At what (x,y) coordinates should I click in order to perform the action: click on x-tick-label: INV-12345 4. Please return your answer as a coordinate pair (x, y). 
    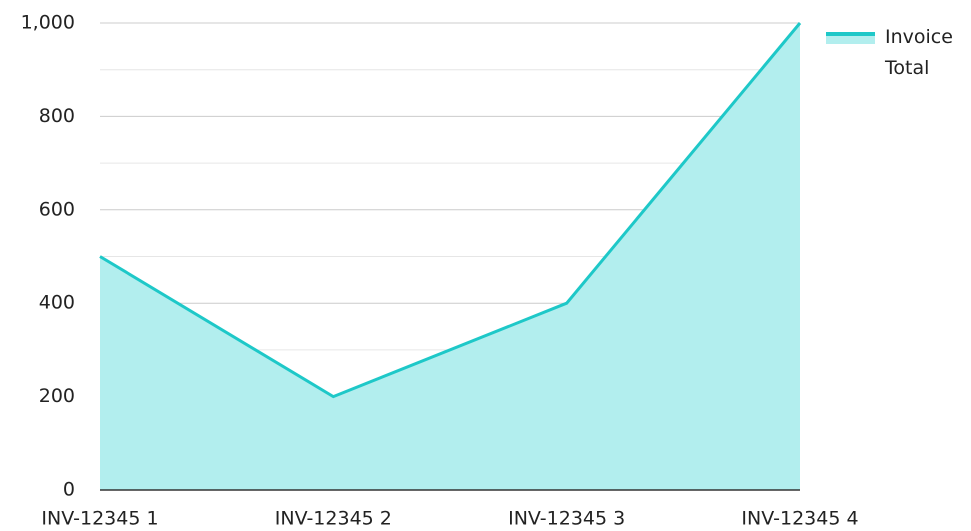
    Looking at the image, I should click on (799, 519).